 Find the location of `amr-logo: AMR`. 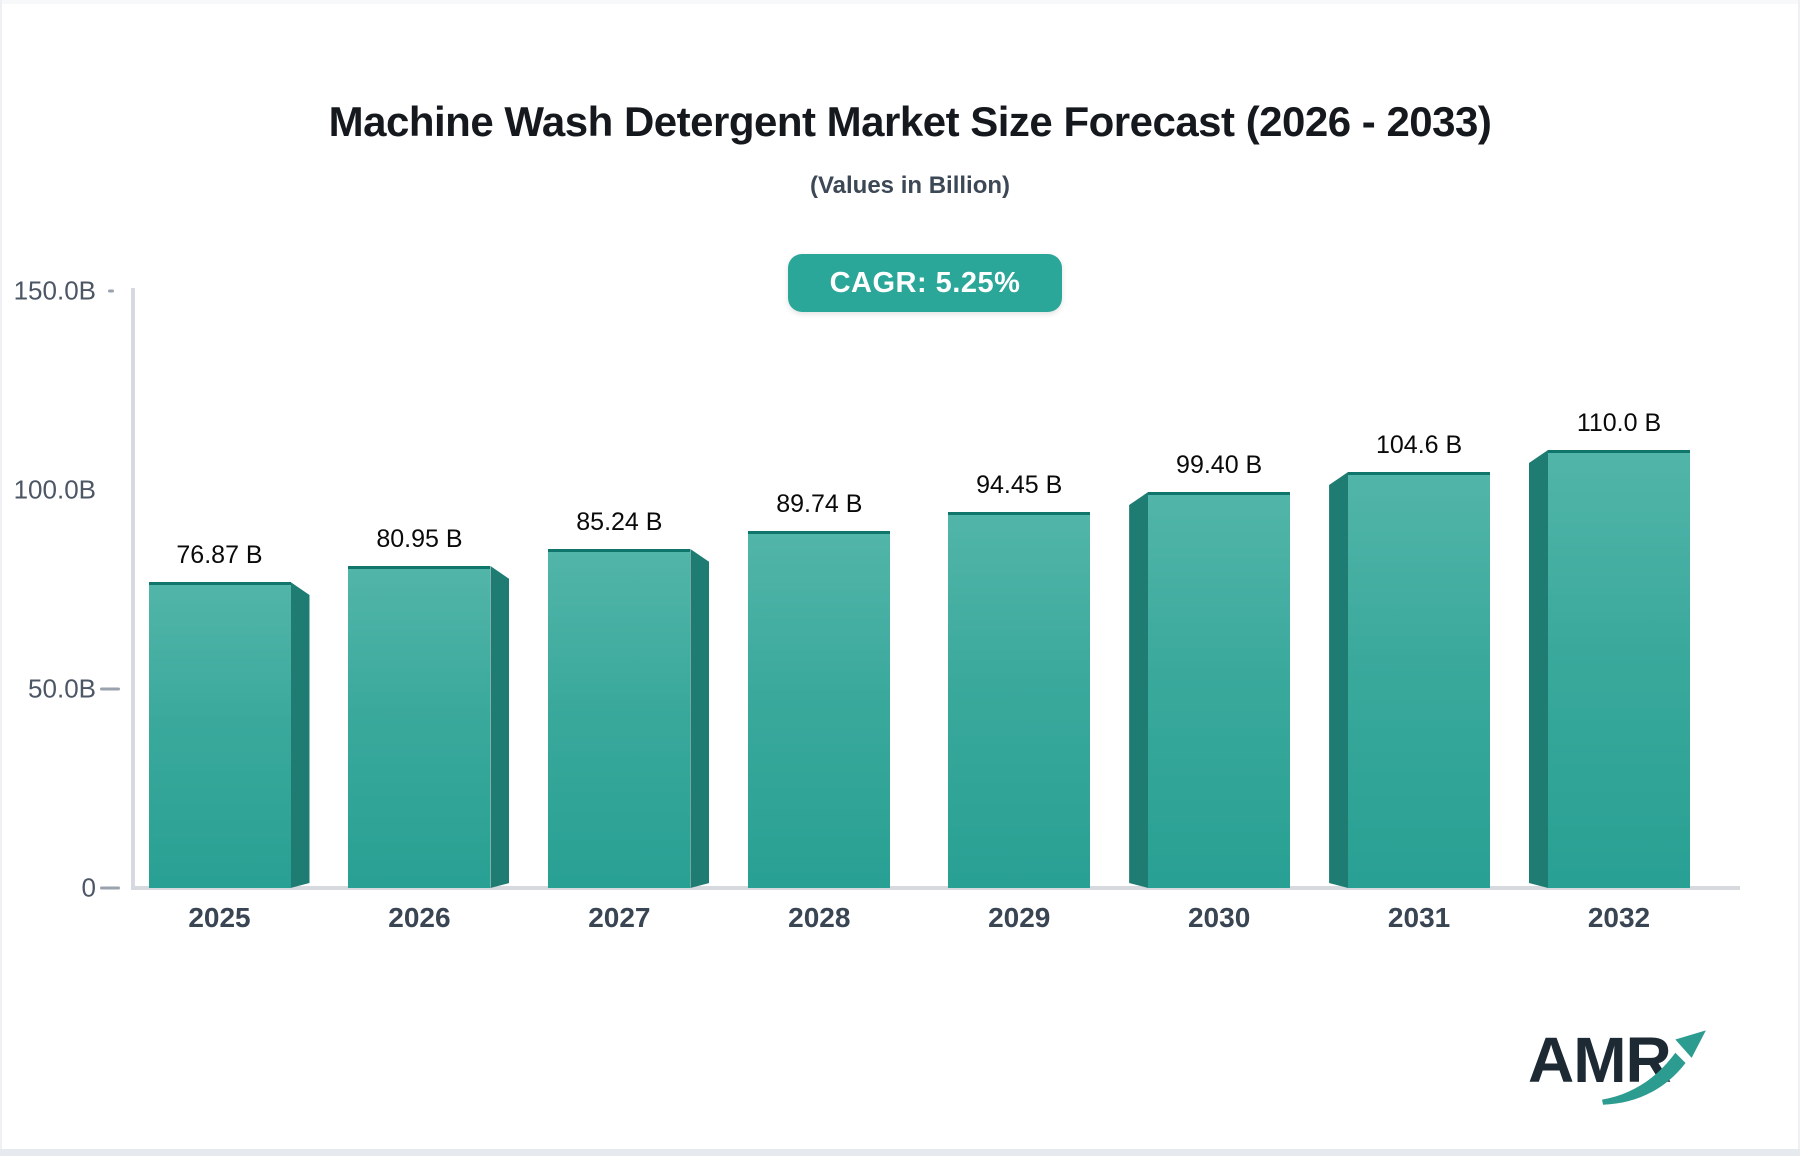

amr-logo: AMR is located at coordinates (1623, 1073).